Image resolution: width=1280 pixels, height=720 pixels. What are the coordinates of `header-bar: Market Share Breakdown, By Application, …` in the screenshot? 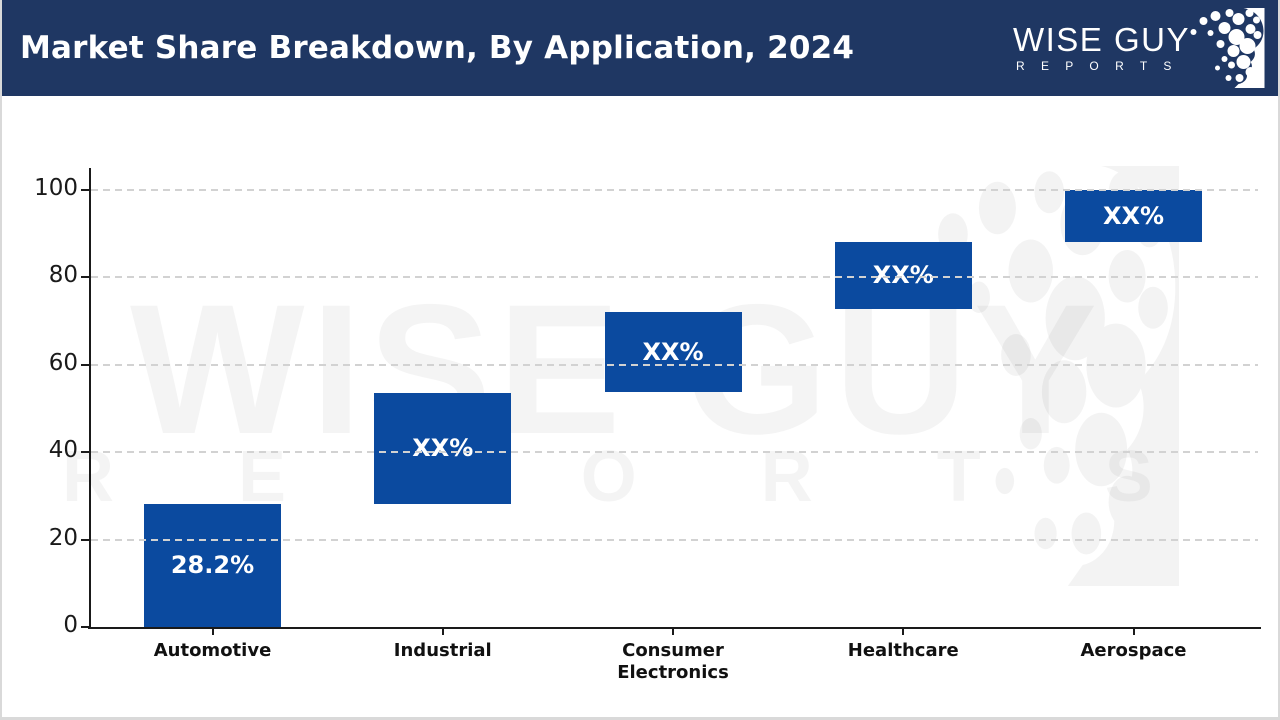 It's located at (640, 48).